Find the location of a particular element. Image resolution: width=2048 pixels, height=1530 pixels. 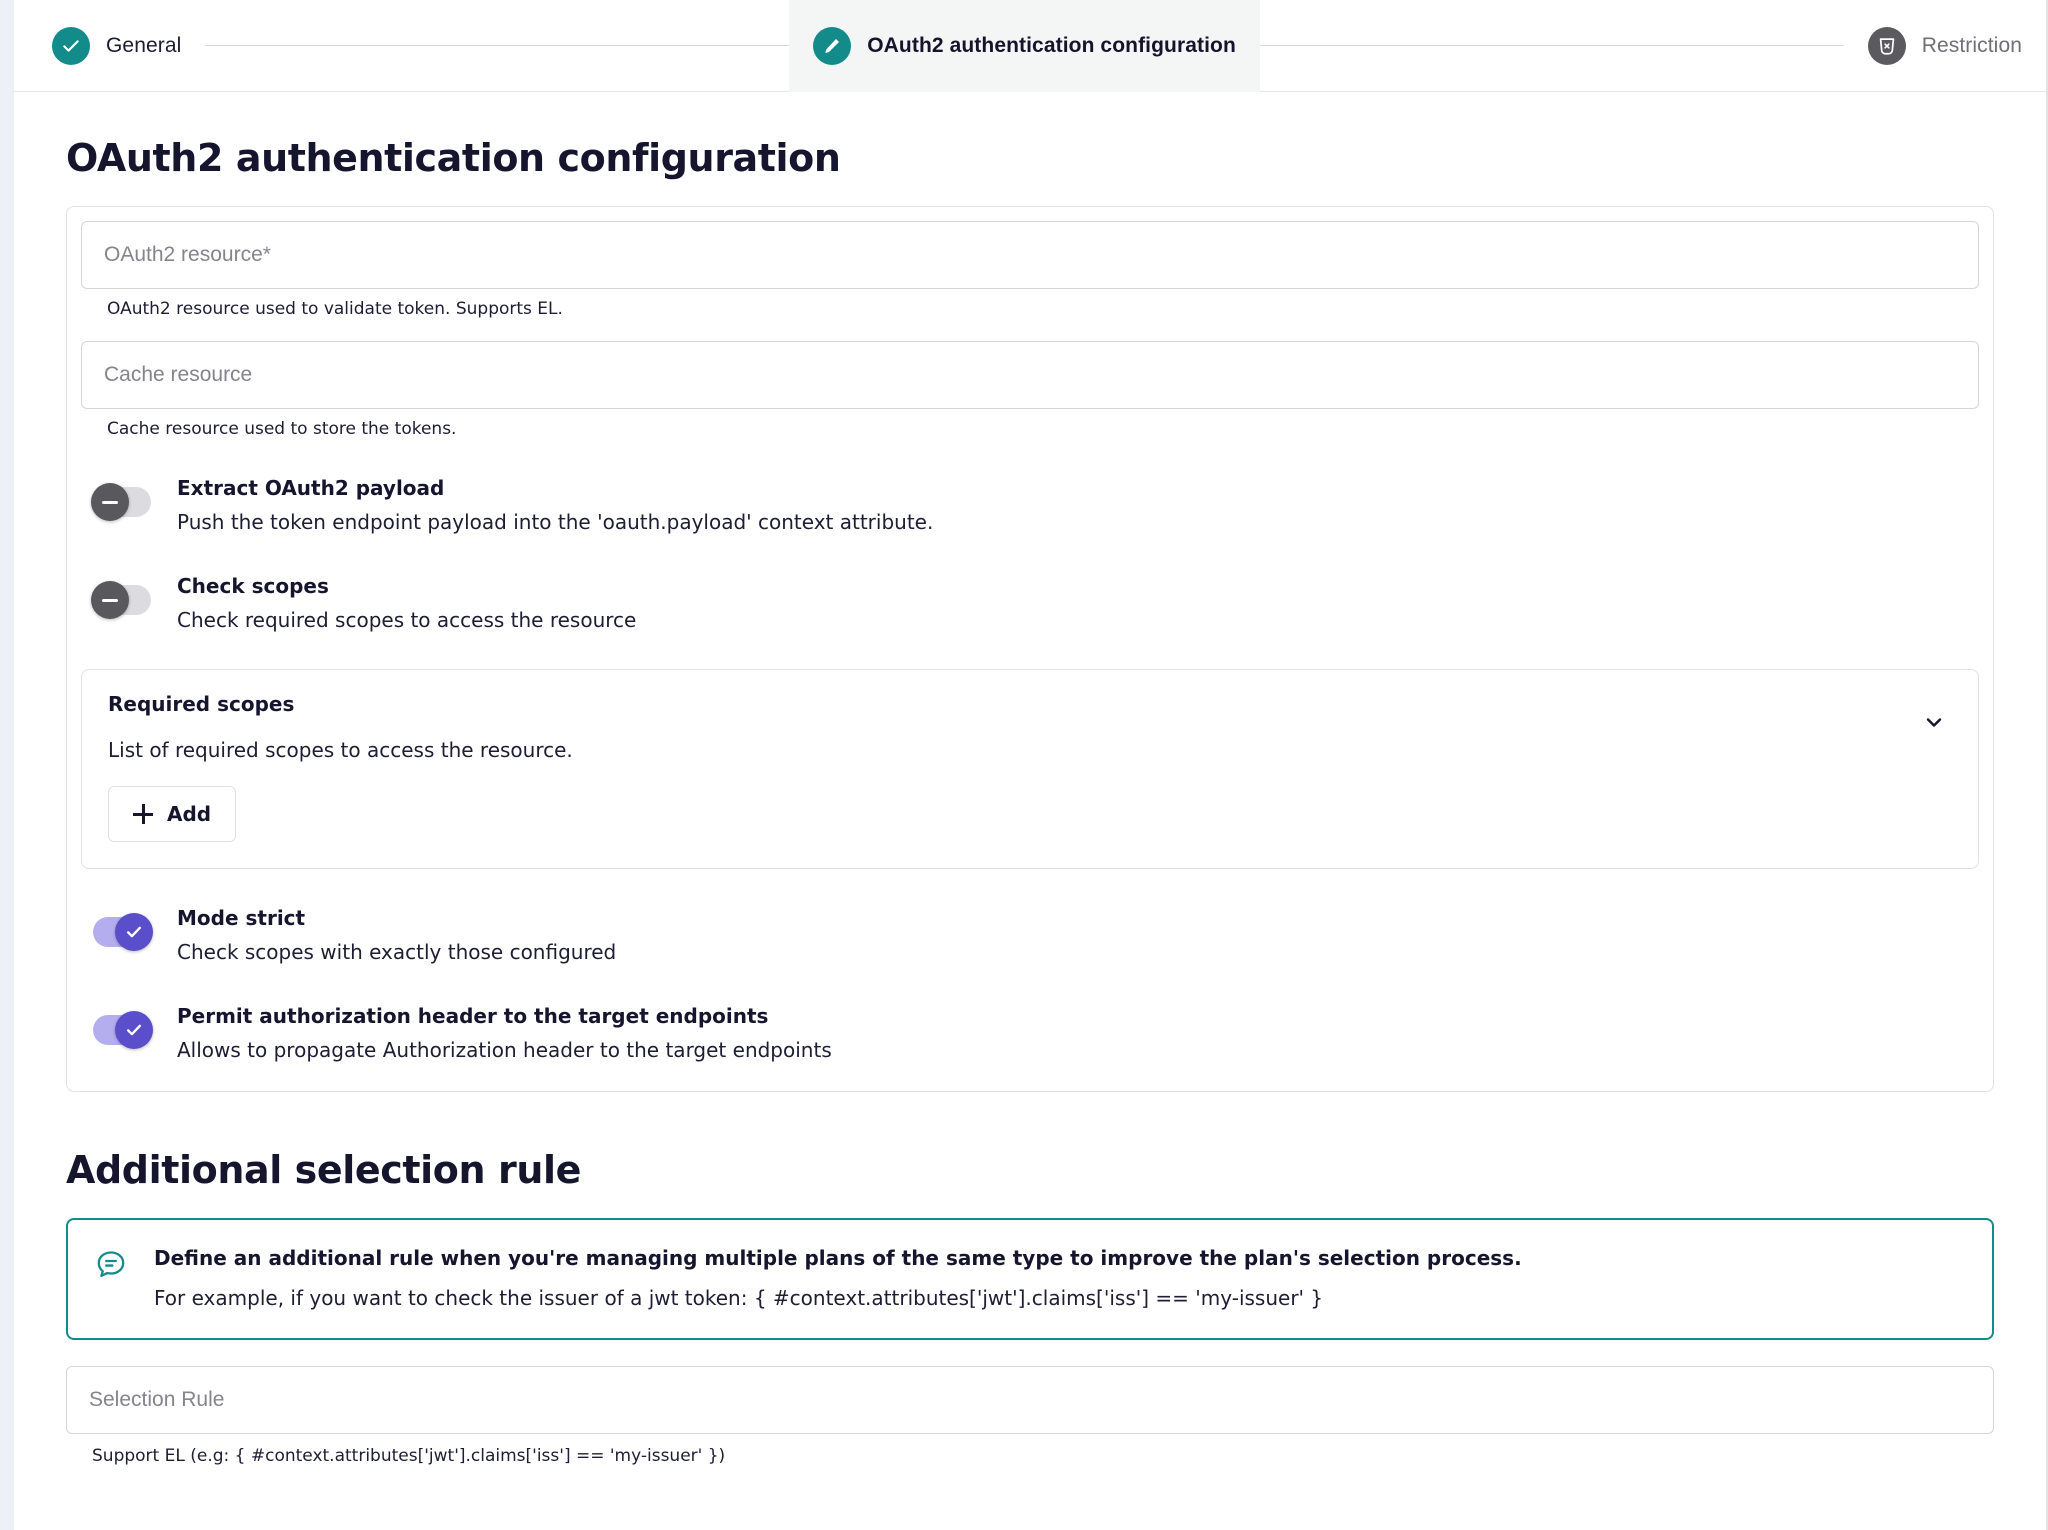

plus-icon is located at coordinates (143, 814).